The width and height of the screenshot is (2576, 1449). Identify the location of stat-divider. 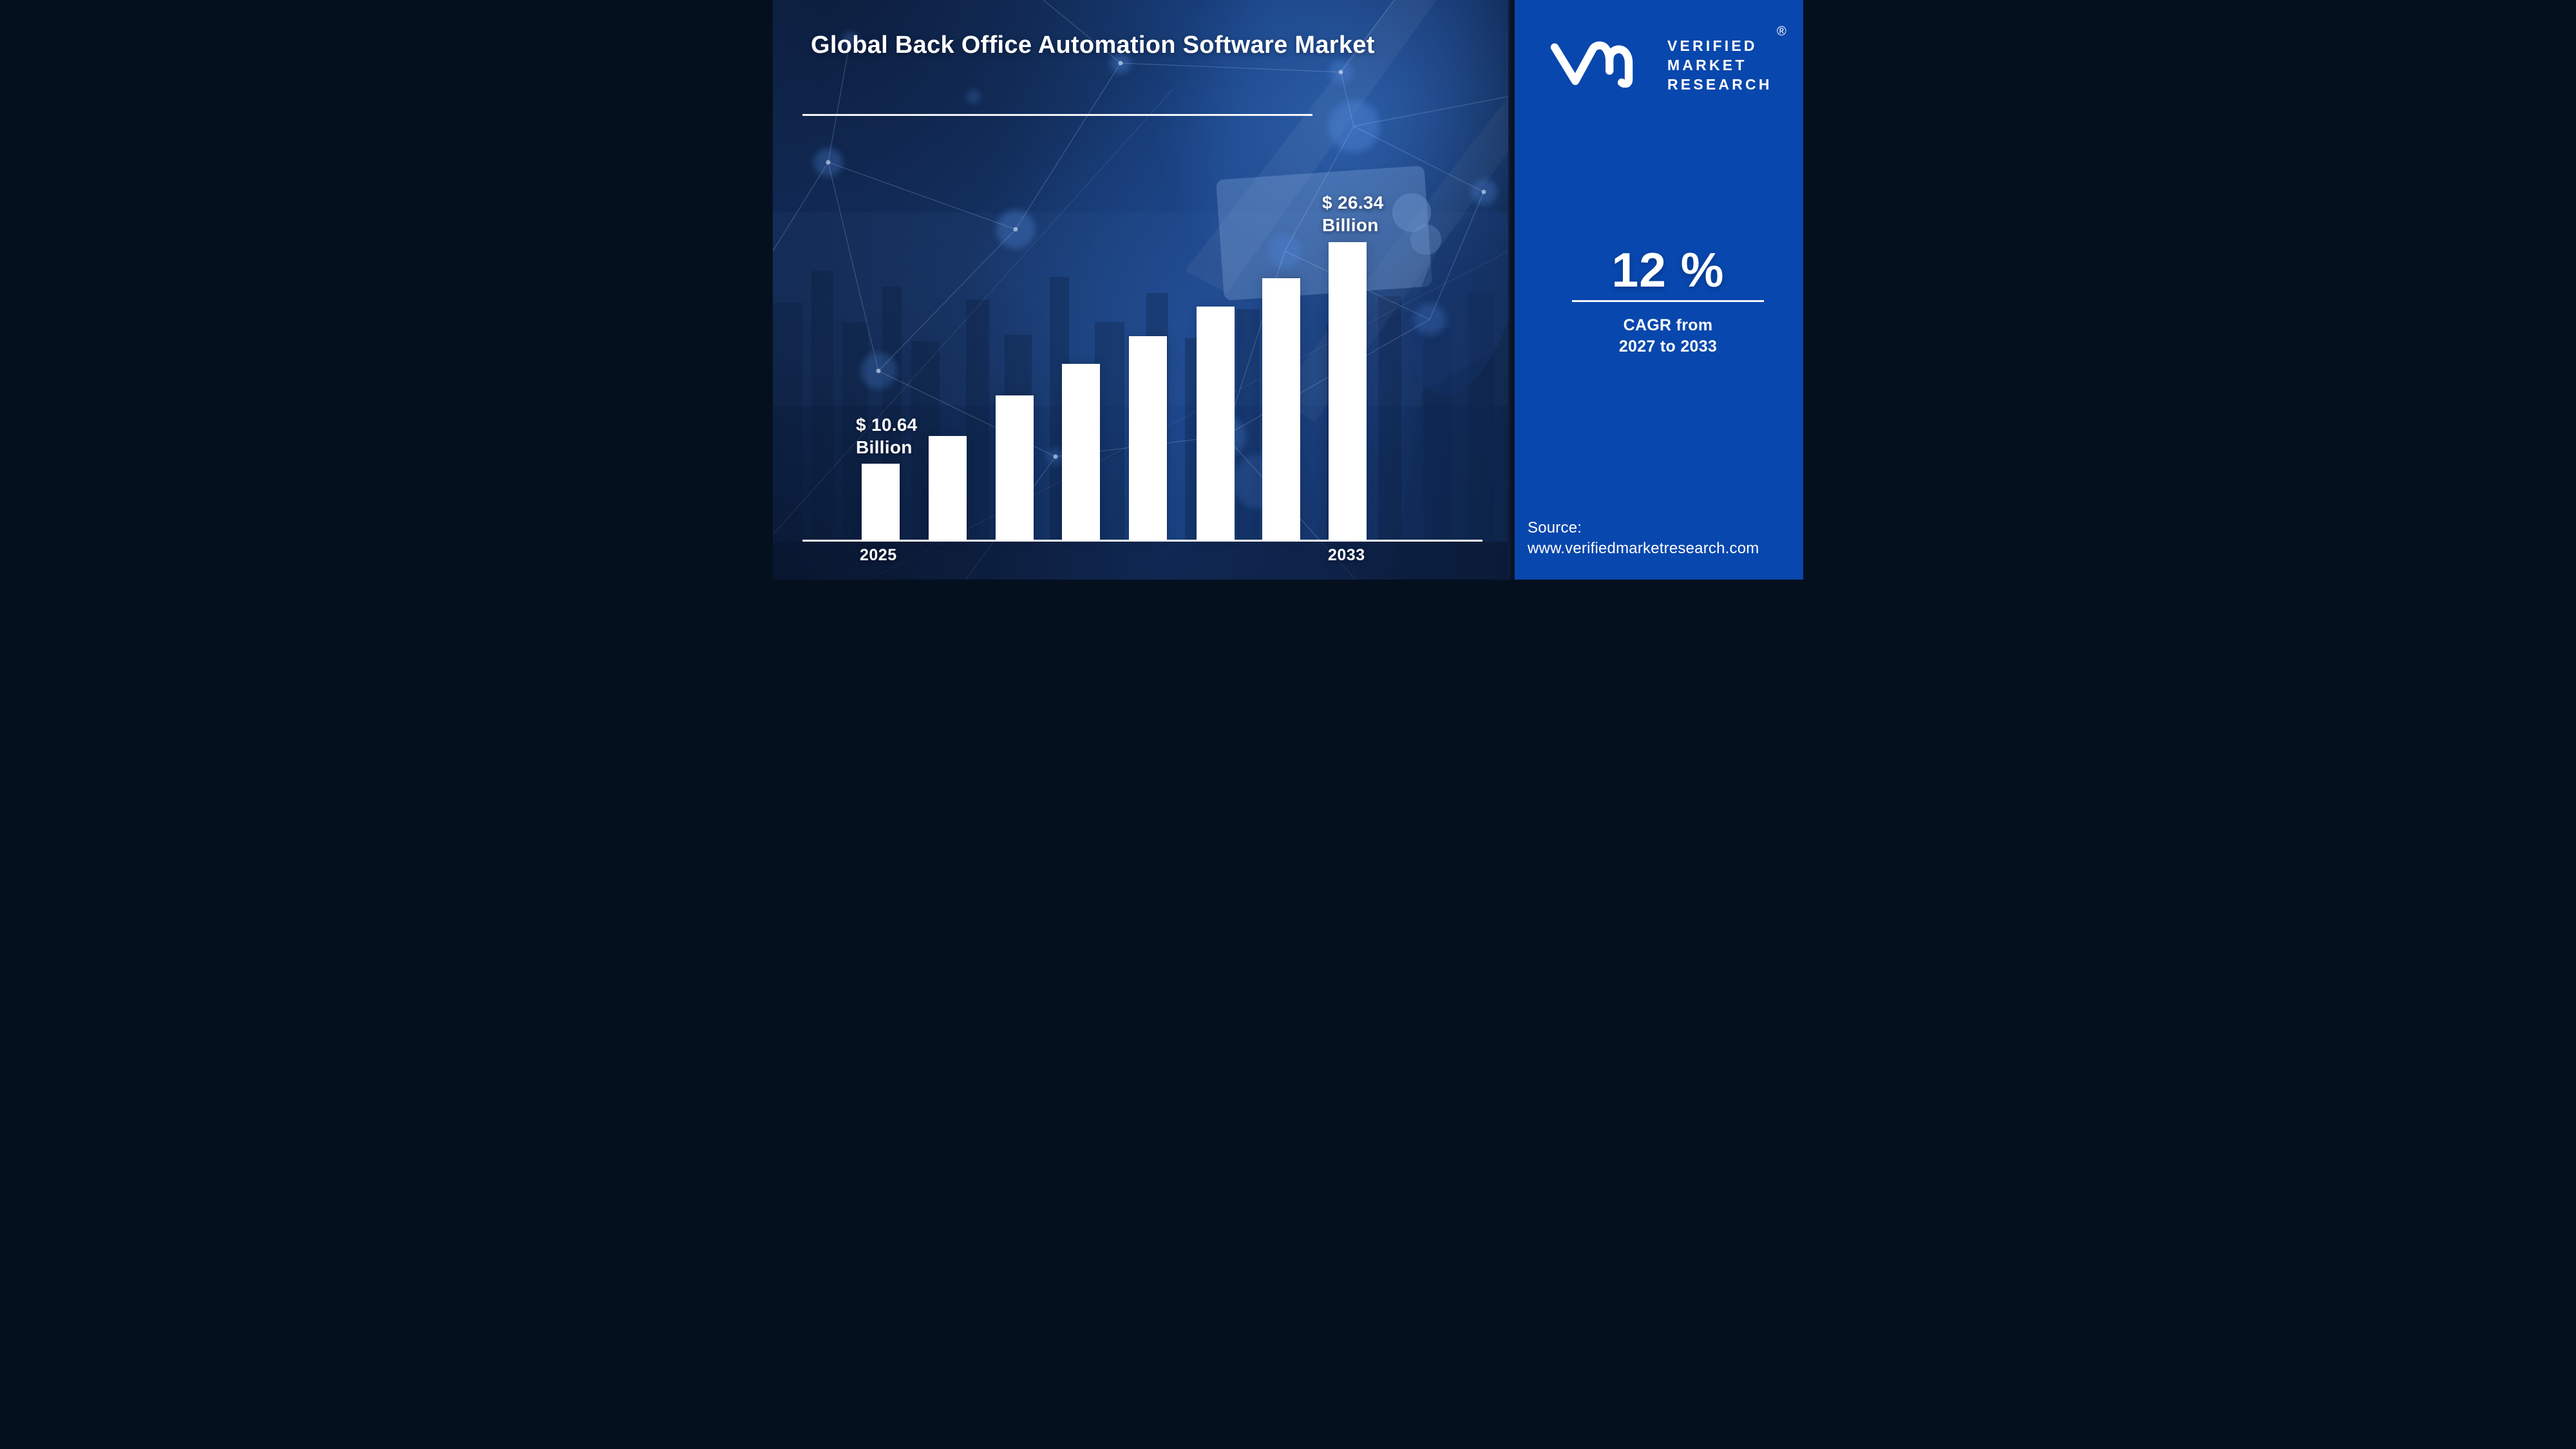
(1668, 301).